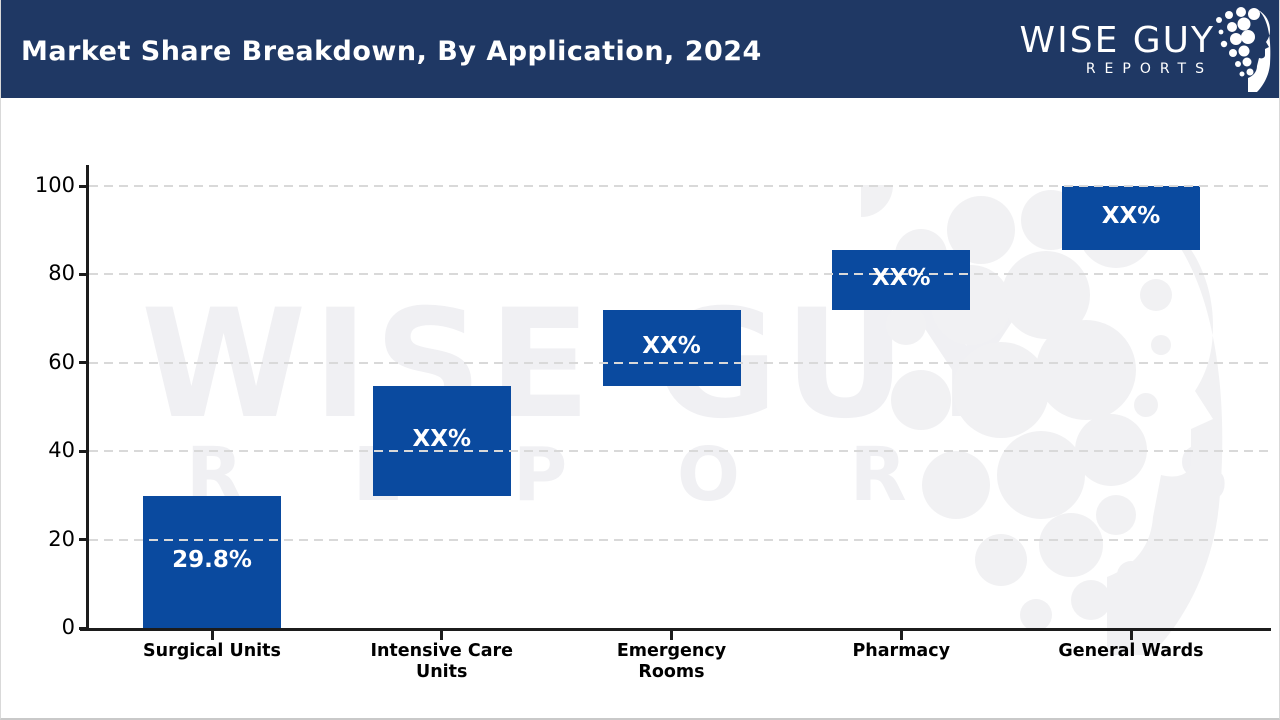  I want to click on watermark-text-reports: R E P O R T S, so click(729, 475).